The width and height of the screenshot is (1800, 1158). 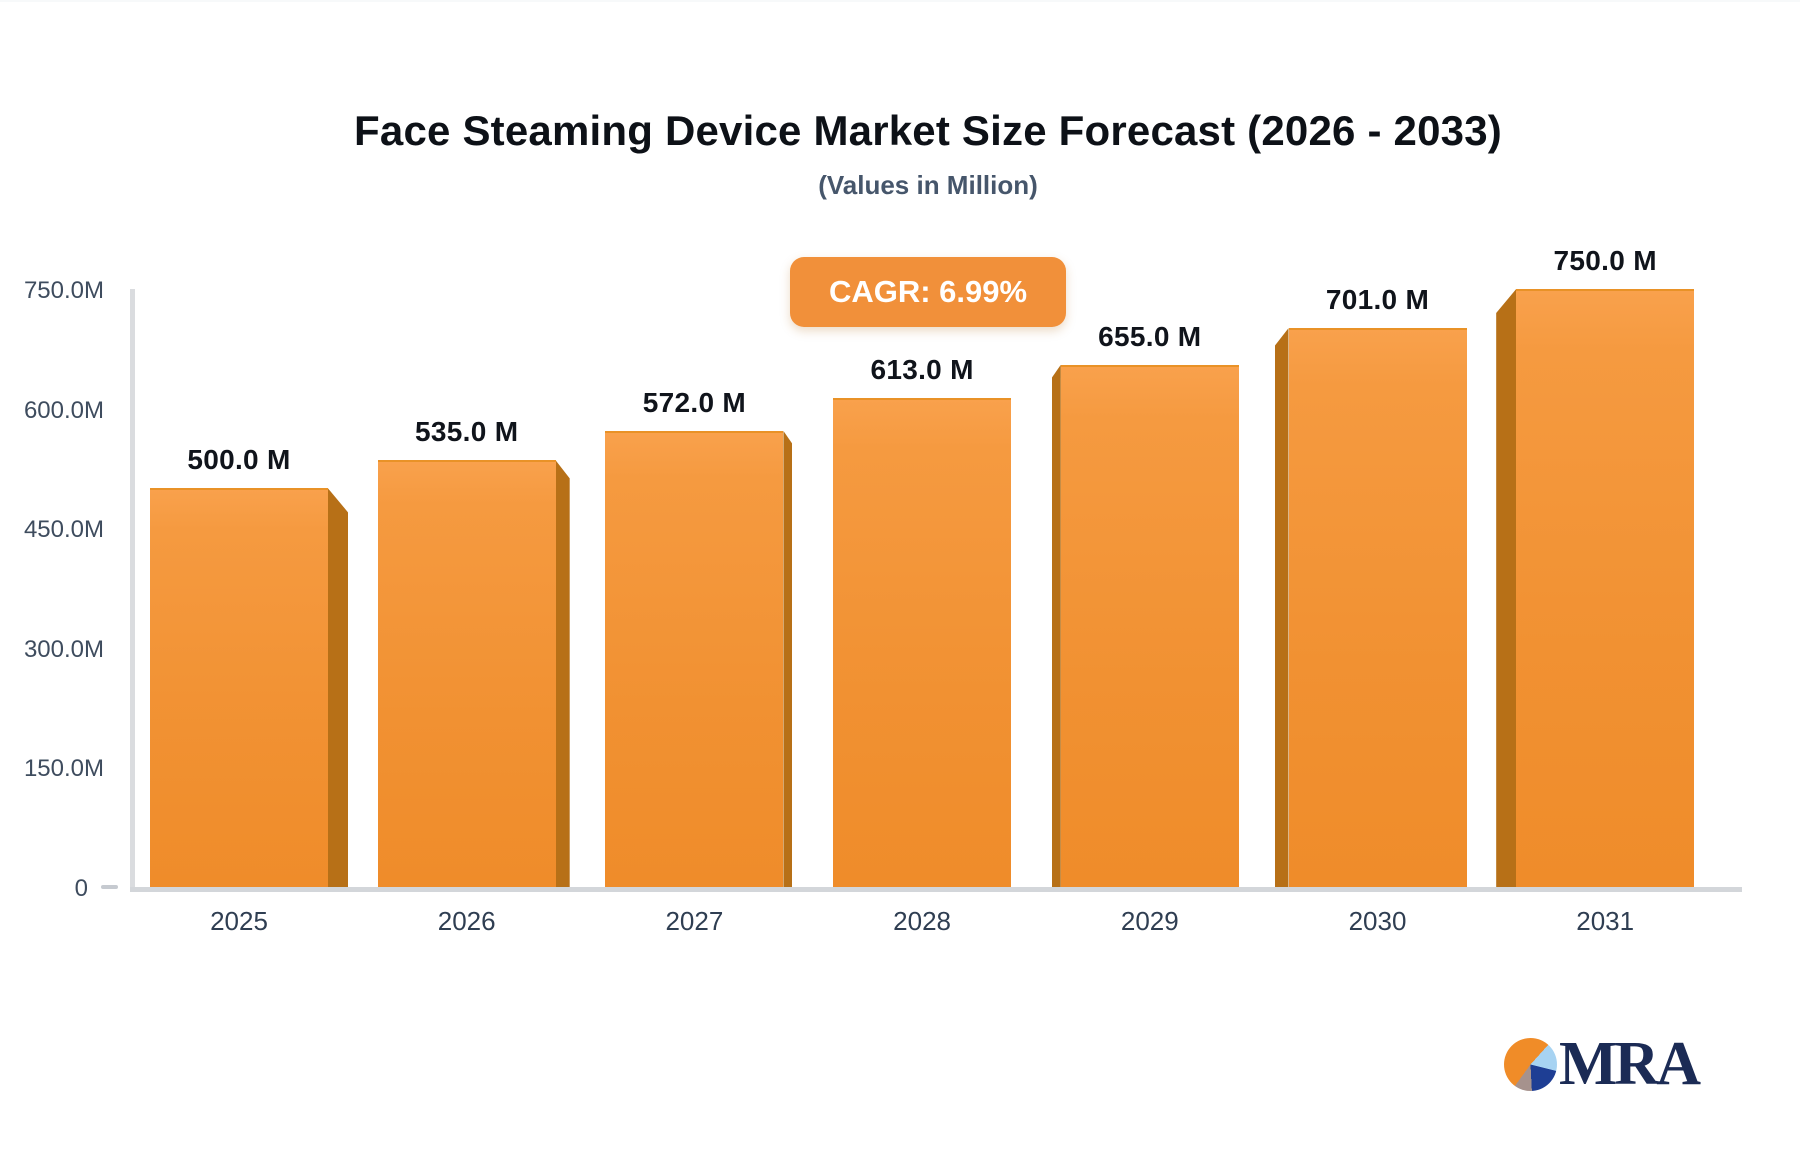 I want to click on bar-2028, so click(x=922, y=642).